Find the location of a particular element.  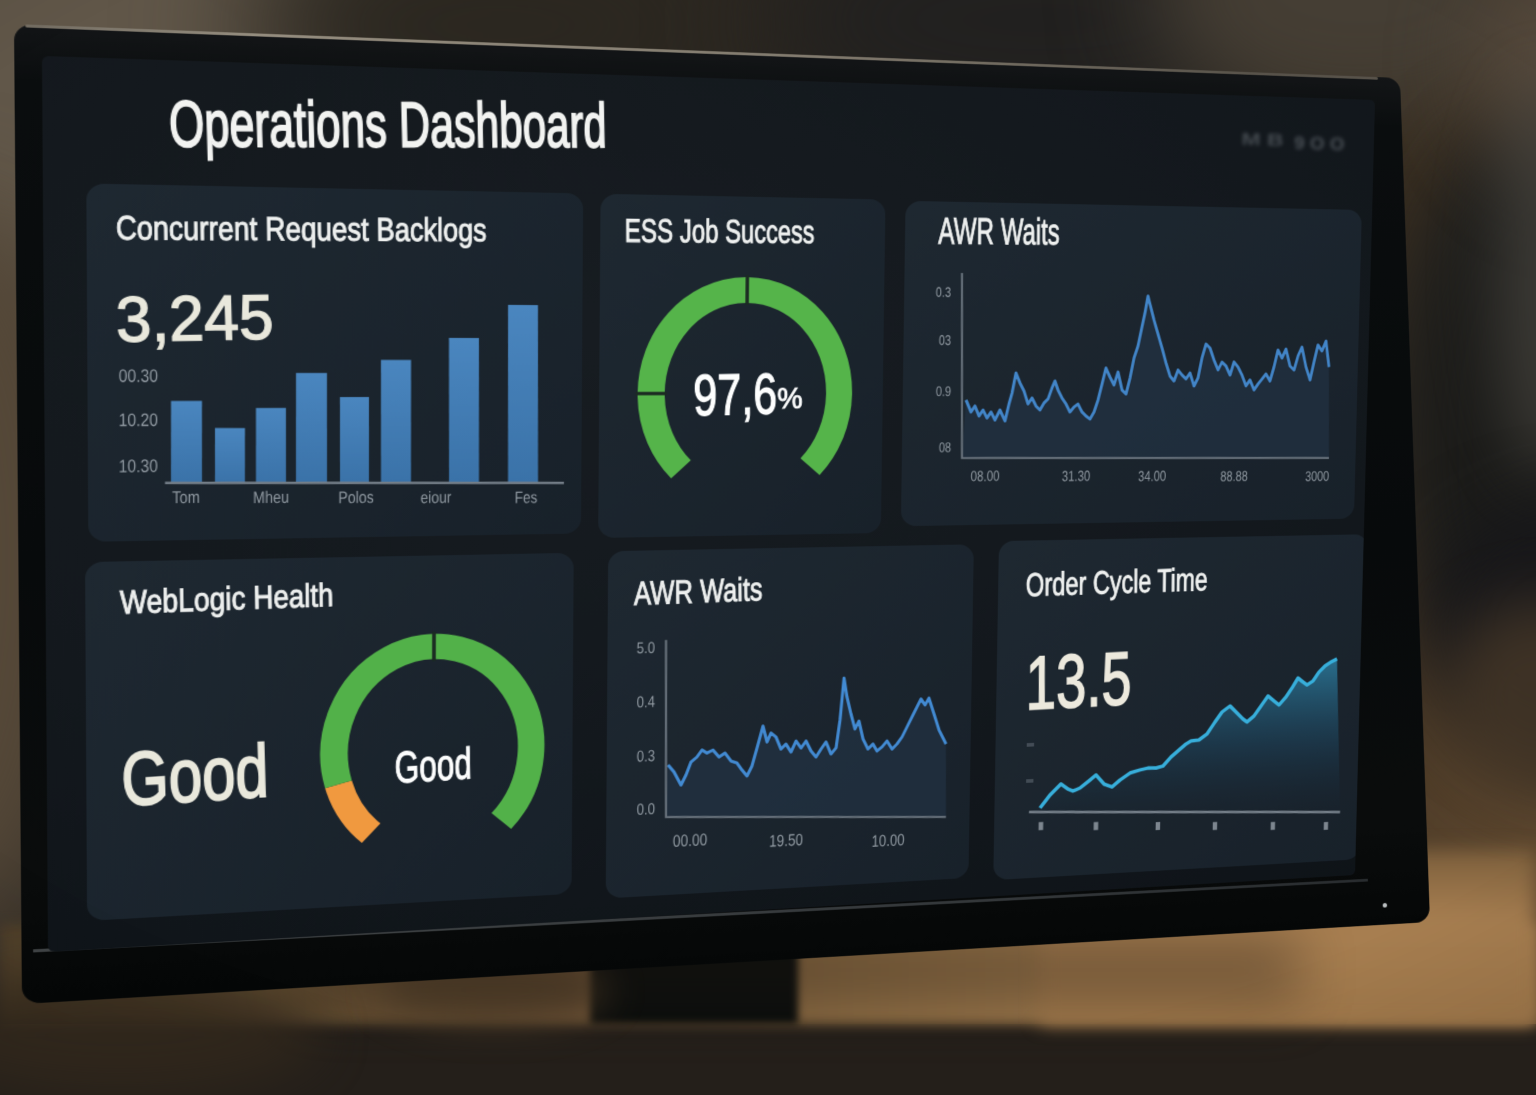

svg-text: 3000 is located at coordinates (1317, 477).